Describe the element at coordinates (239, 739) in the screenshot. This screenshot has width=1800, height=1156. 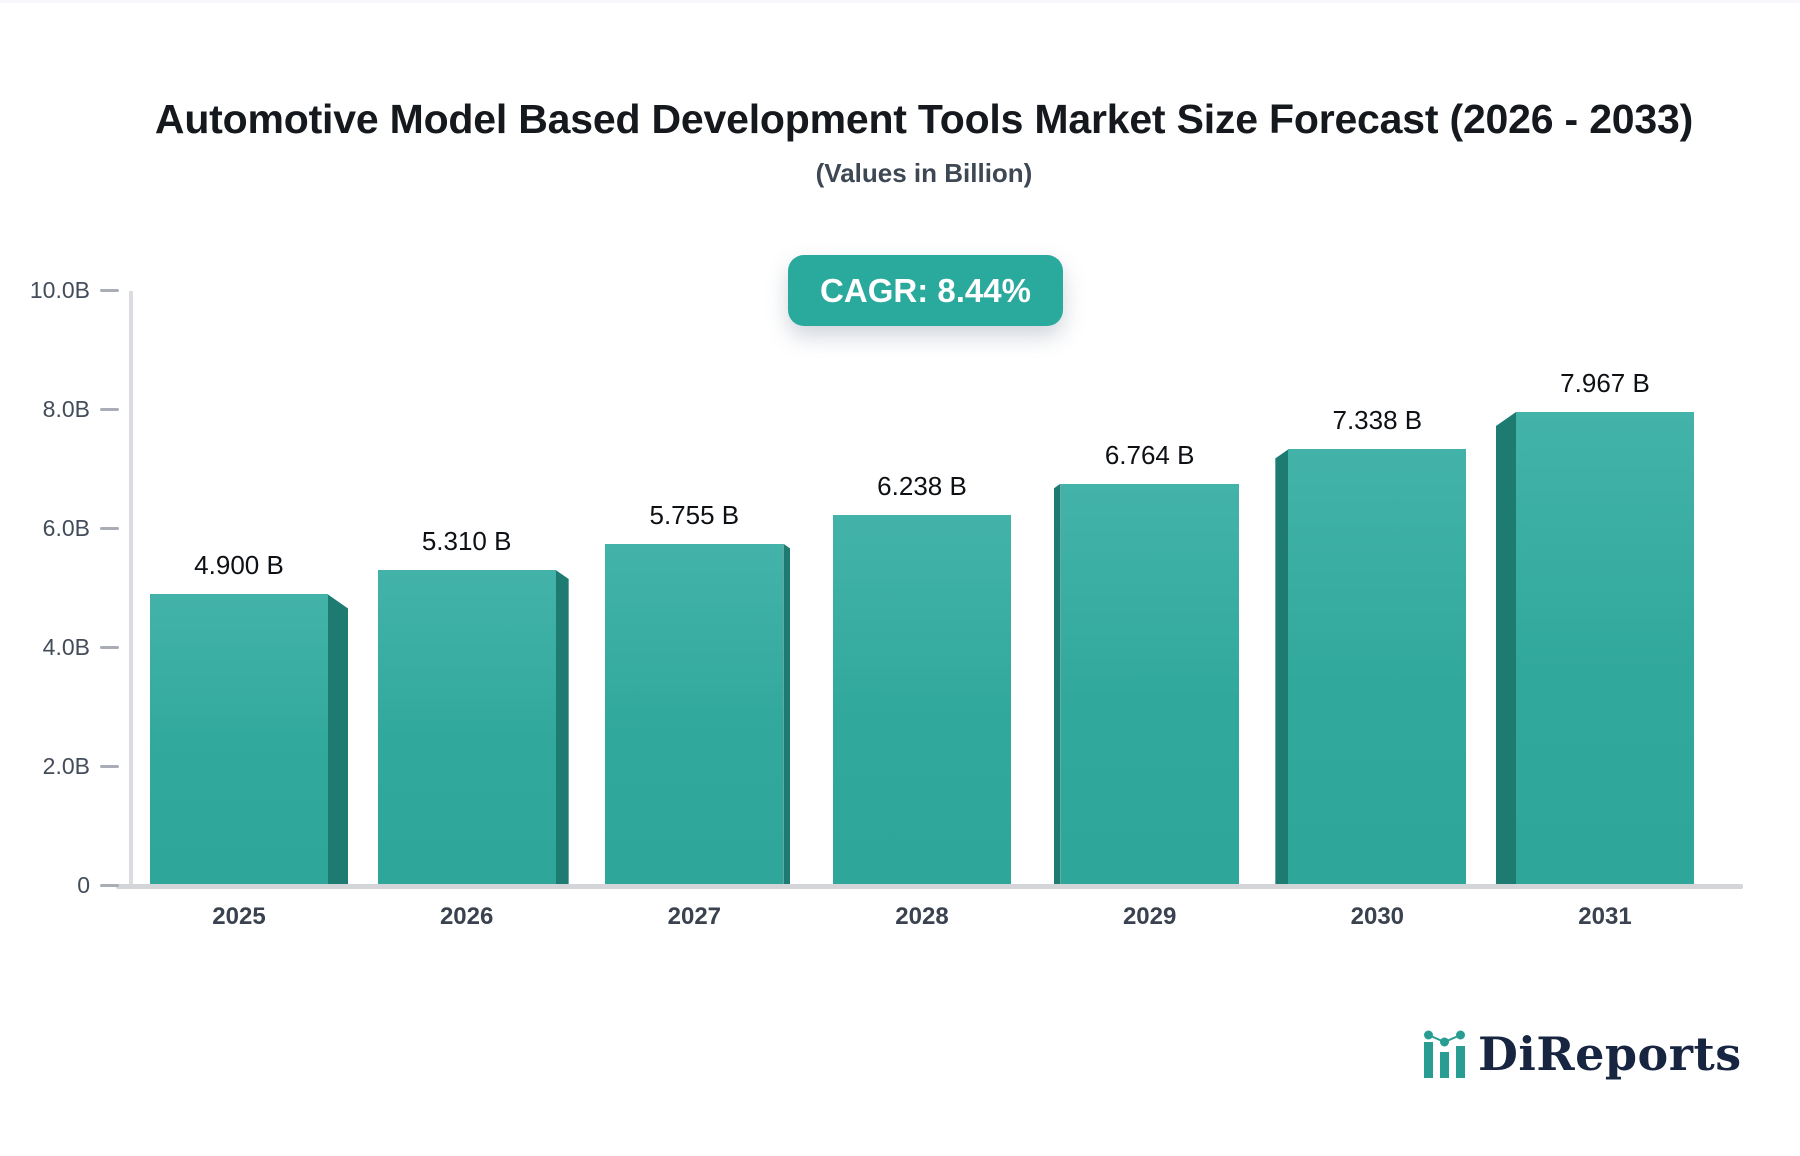
I see `bar-2025` at that location.